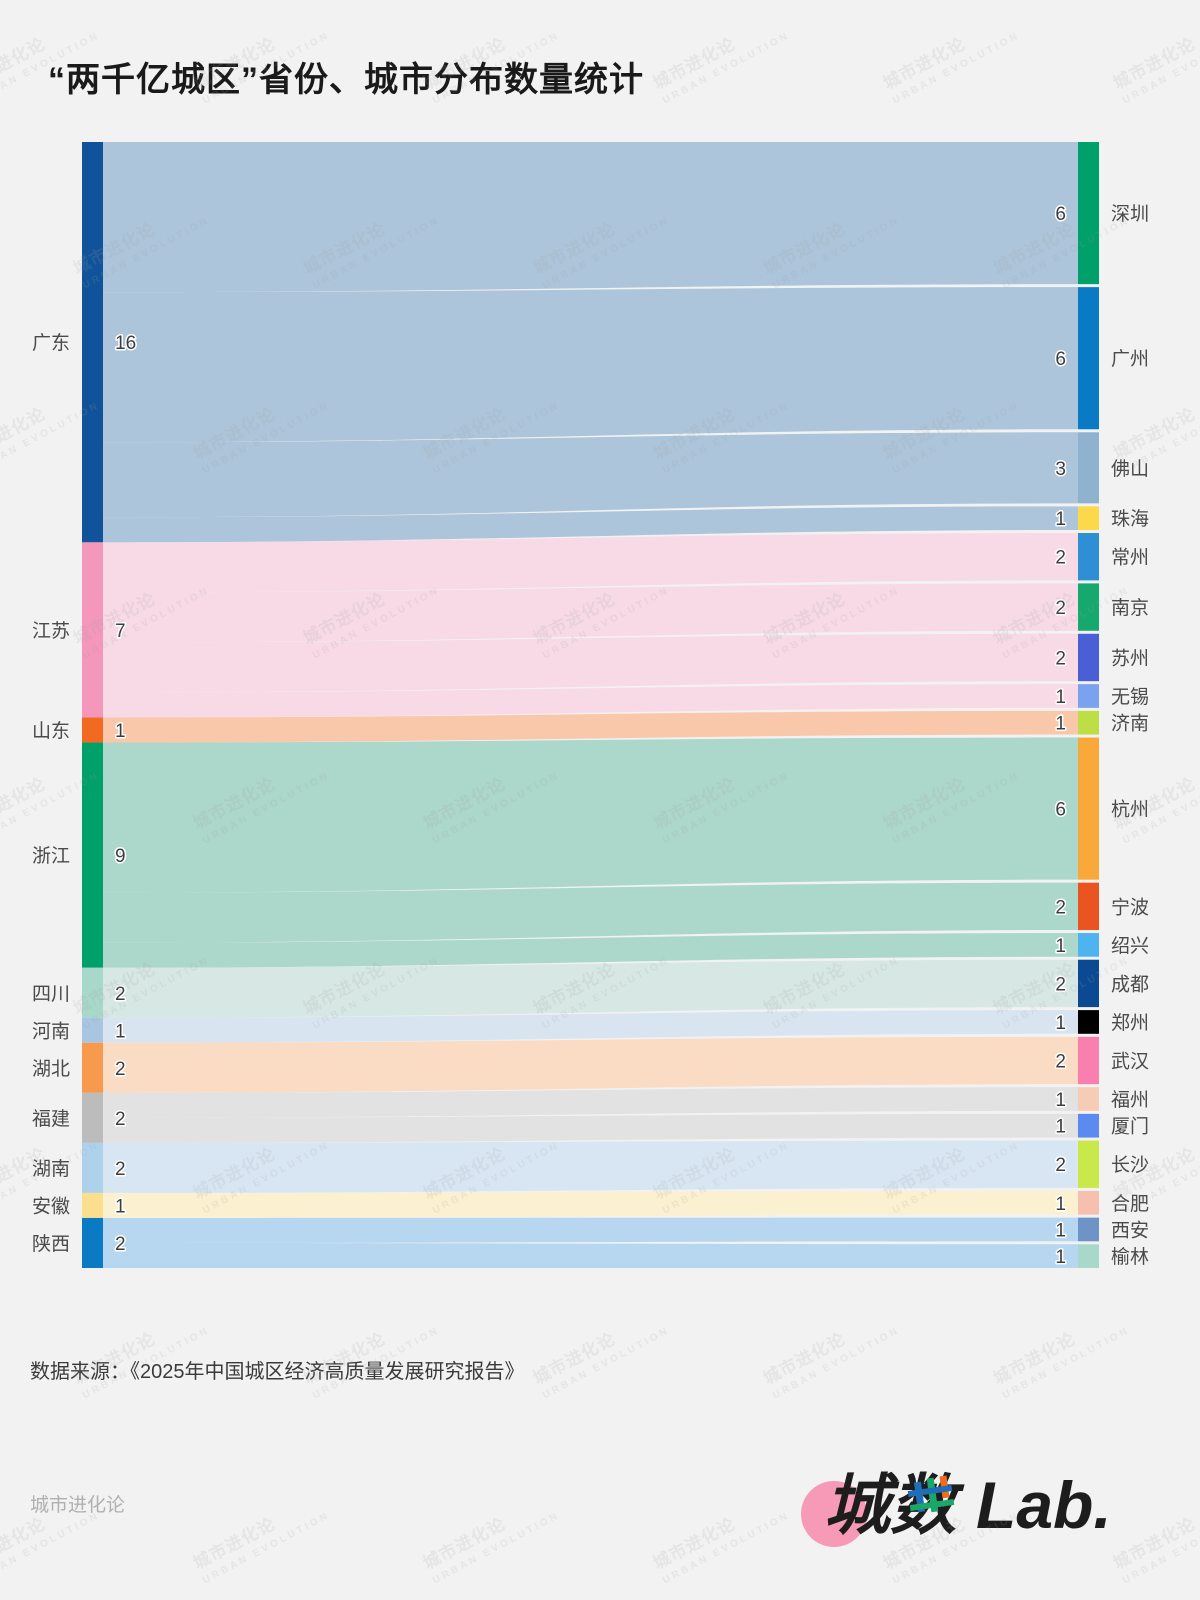 Image resolution: width=1200 pixels, height=1600 pixels. What do you see at coordinates (51, 1031) in the screenshot?
I see `sankey-node-label-source: 河南` at bounding box center [51, 1031].